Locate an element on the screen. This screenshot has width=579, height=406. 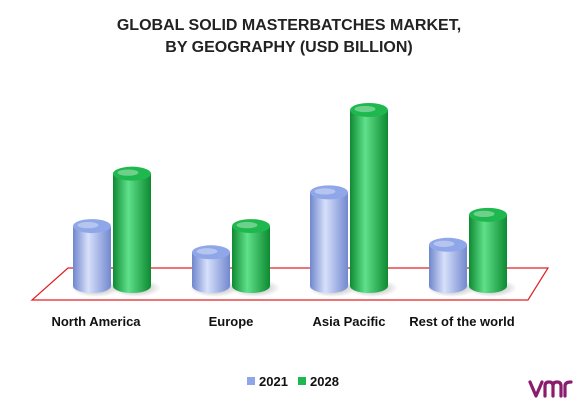
legend-item-2021: 2021 is located at coordinates (267, 381).